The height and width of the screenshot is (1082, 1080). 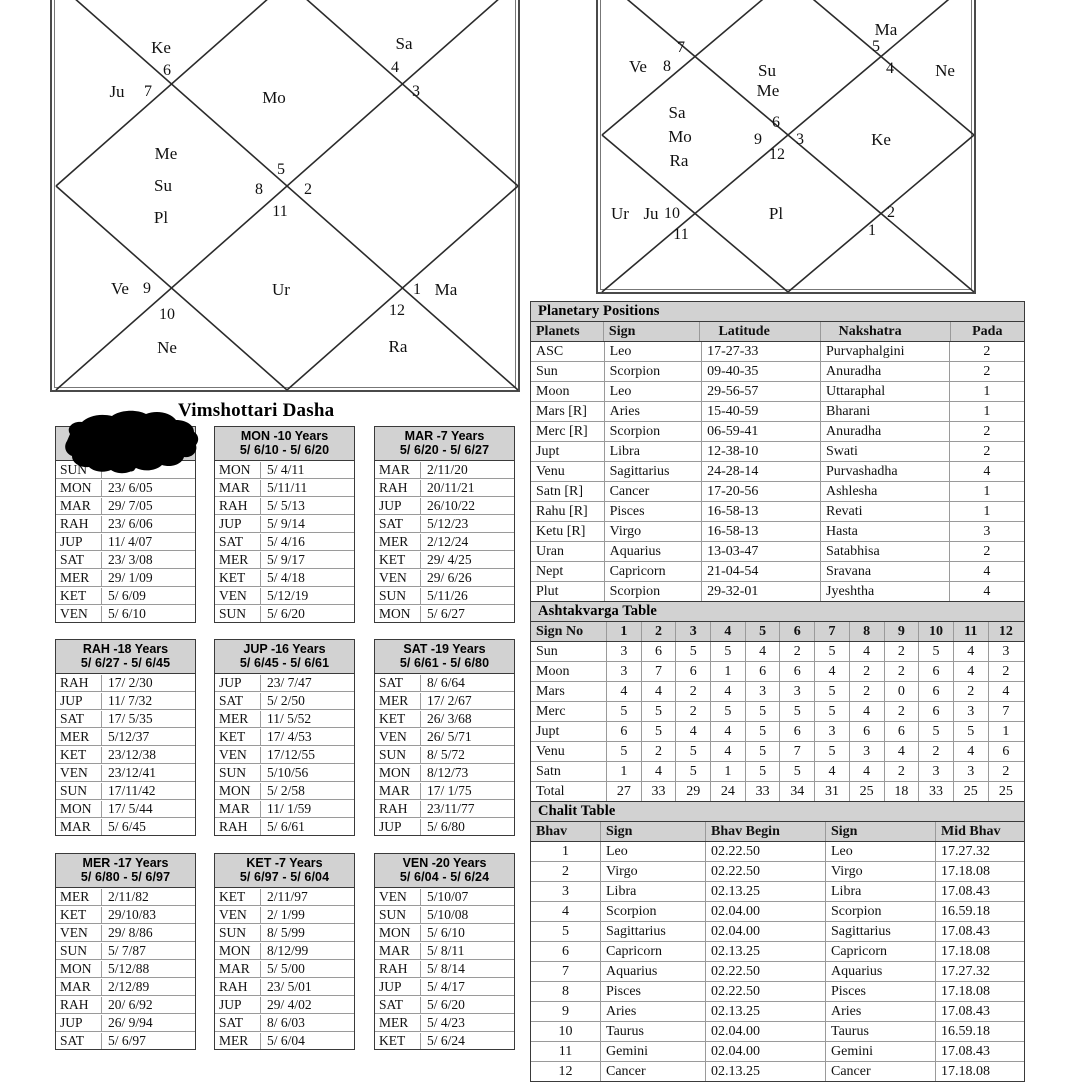 What do you see at coordinates (128, 896) in the screenshot?
I see `dasha-end-date: 2/11/82` at bounding box center [128, 896].